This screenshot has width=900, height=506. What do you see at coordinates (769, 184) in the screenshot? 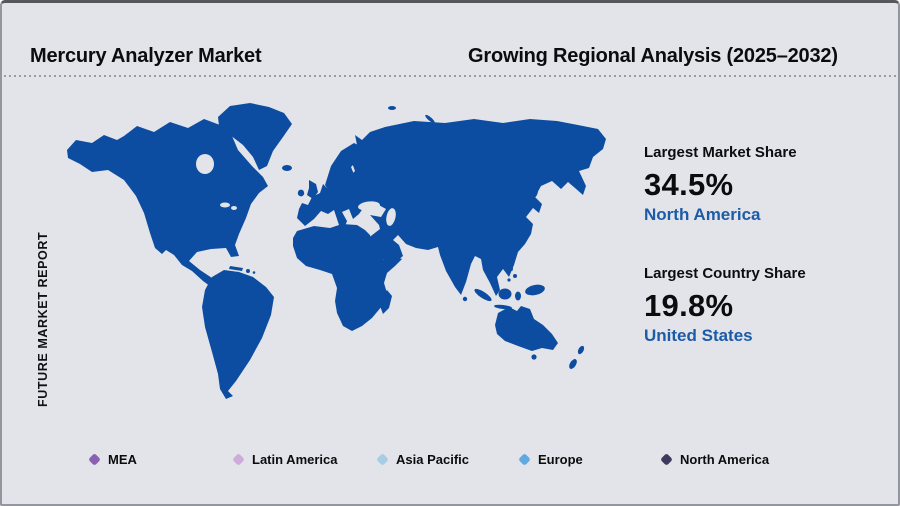
I see `stat-largest-market-share: Largest Market Share 34.5% North America` at bounding box center [769, 184].